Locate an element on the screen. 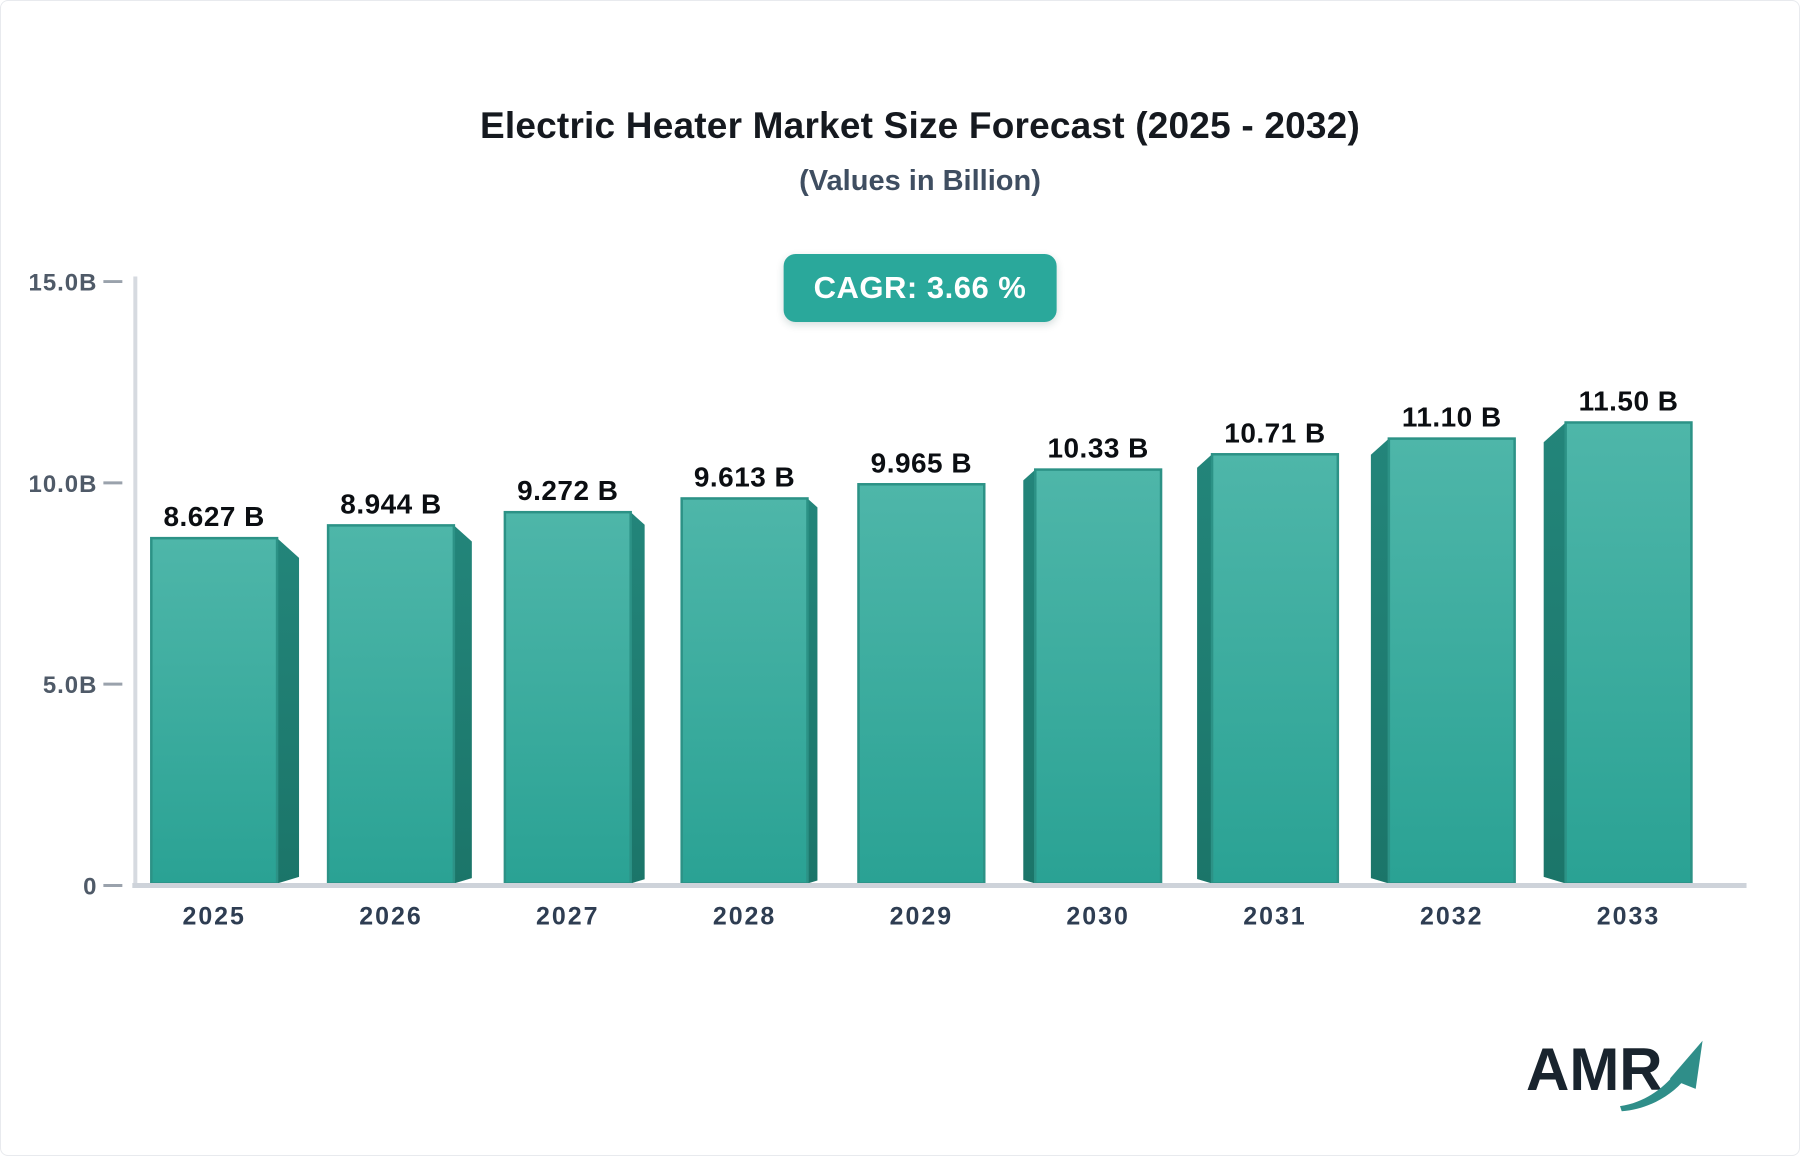  bar-2027 is located at coordinates (567, 697).